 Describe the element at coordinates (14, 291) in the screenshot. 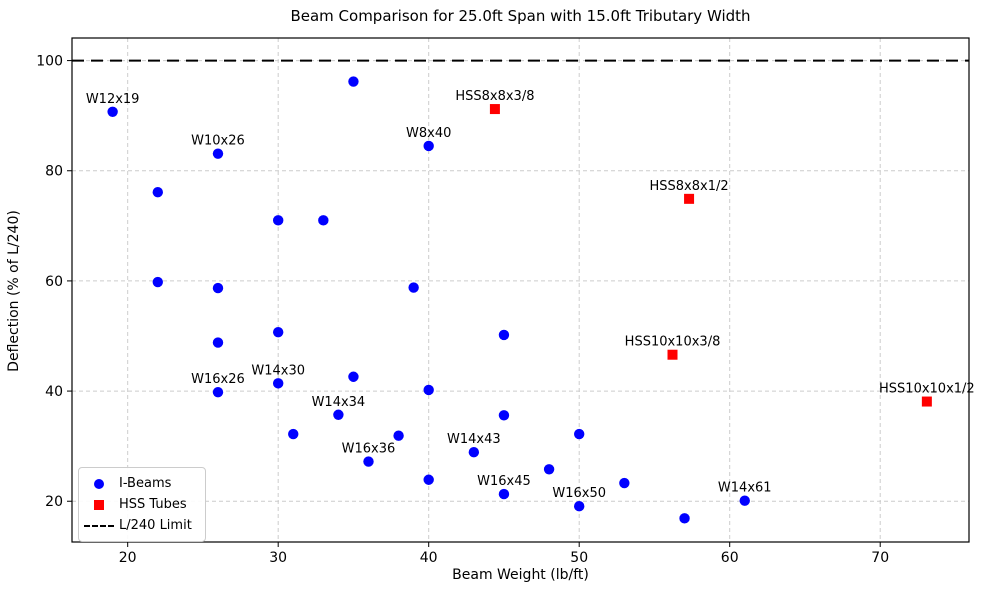

I see `y-axis-label: Deflection (% of L/240)` at that location.